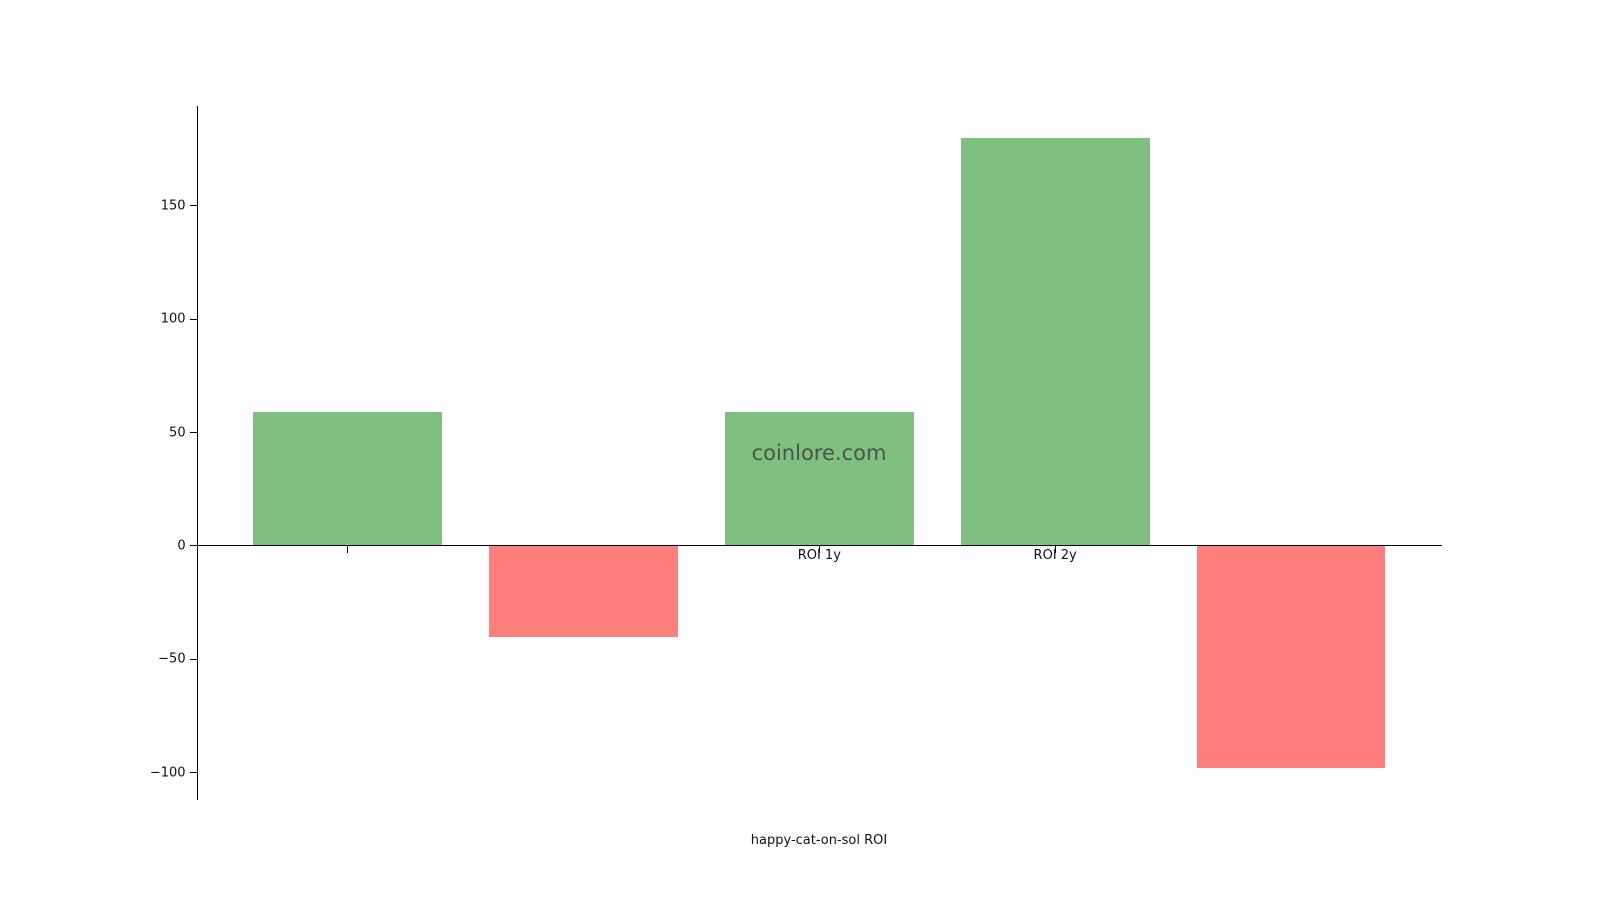 The width and height of the screenshot is (1600, 900). Describe the element at coordinates (177, 433) in the screenshot. I see `y-tick-label: 50` at that location.